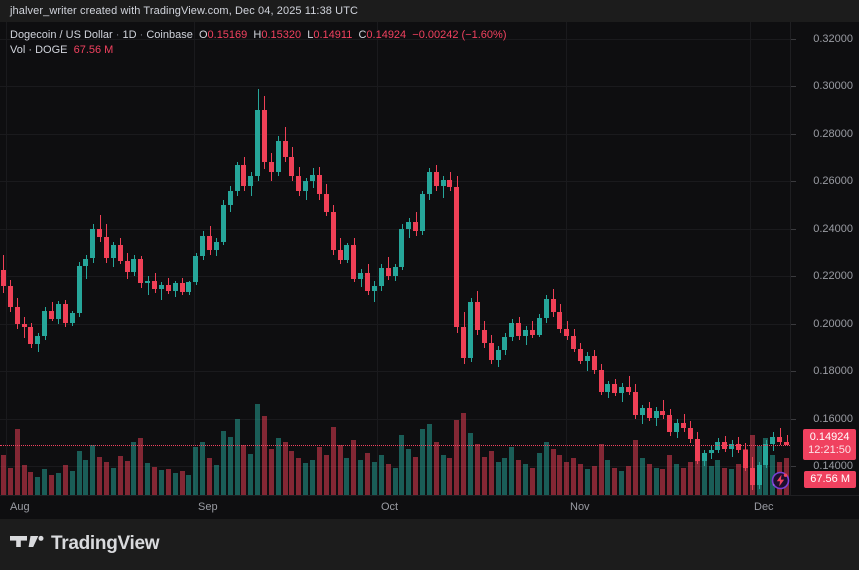 Image resolution: width=859 pixels, height=570 pixels. What do you see at coordinates (833, 228) in the screenshot?
I see `price-axis-tick-label: 0.24000` at bounding box center [833, 228].